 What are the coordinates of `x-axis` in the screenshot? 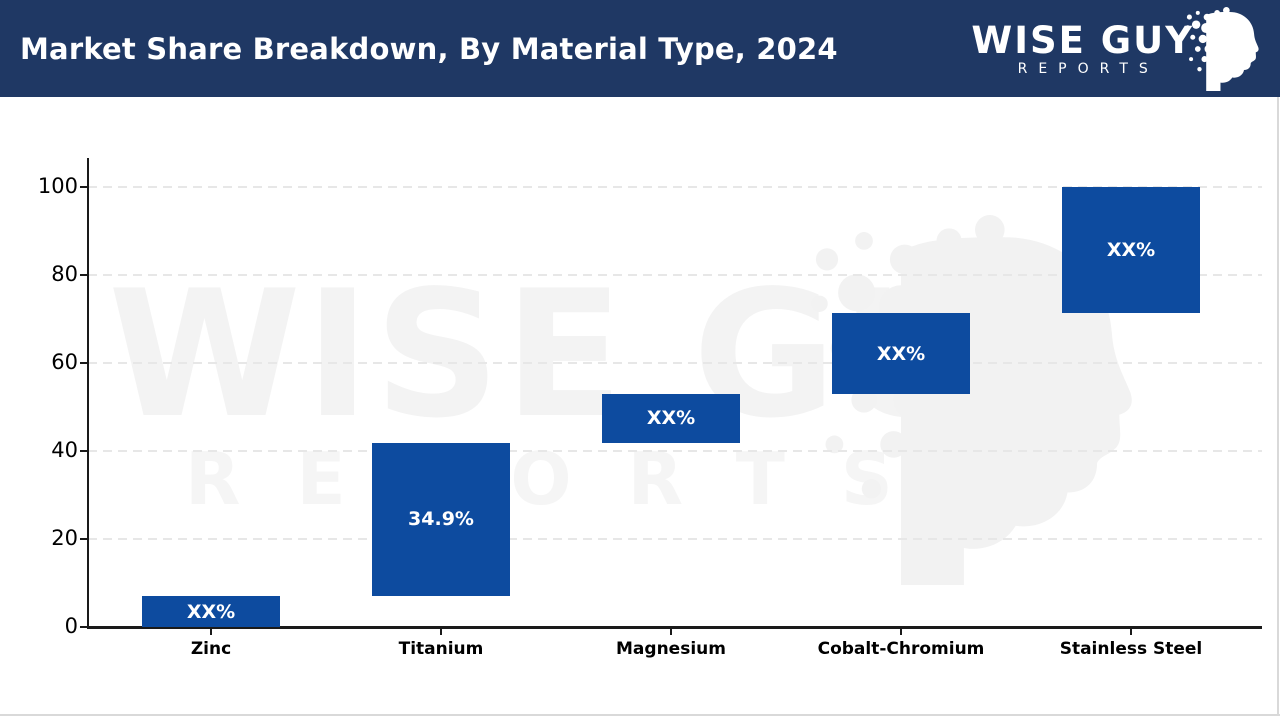 It's located at (675, 627).